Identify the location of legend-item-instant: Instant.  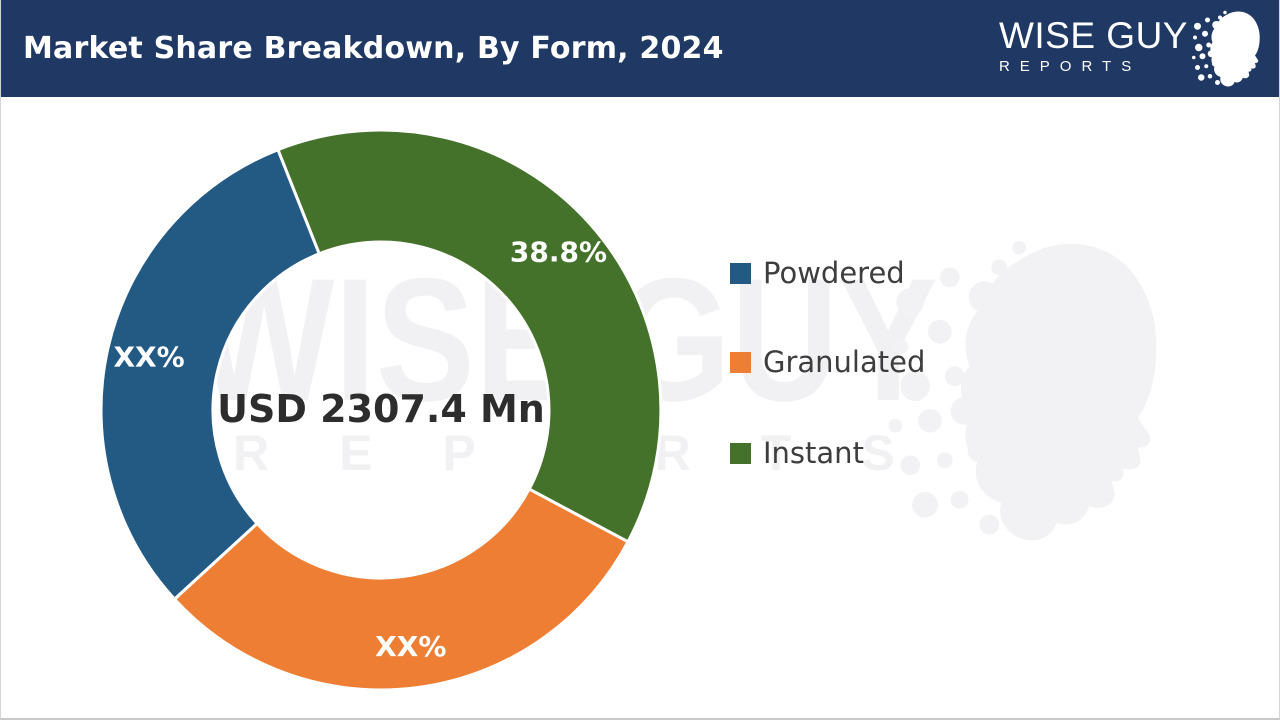
(797, 453).